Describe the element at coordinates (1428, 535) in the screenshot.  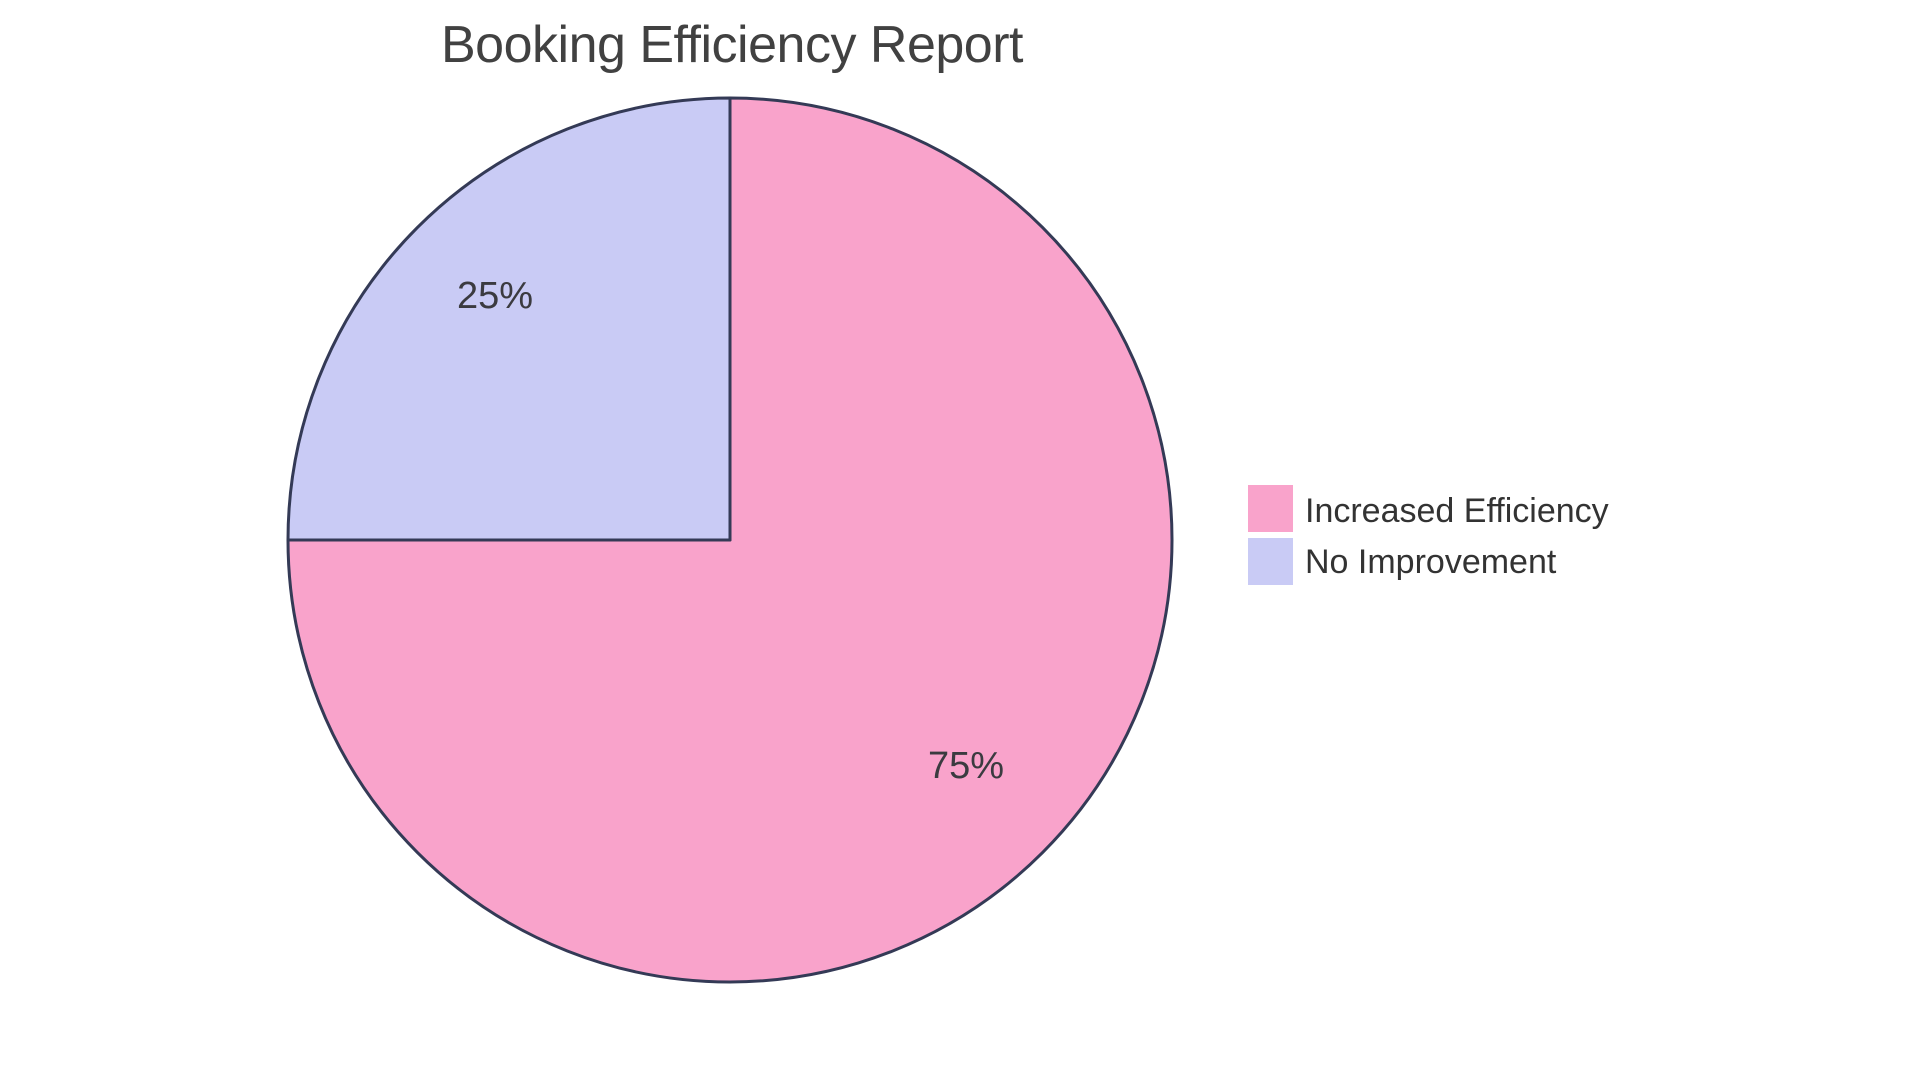
I see `legend: Increased Efficiency No Improvement` at that location.